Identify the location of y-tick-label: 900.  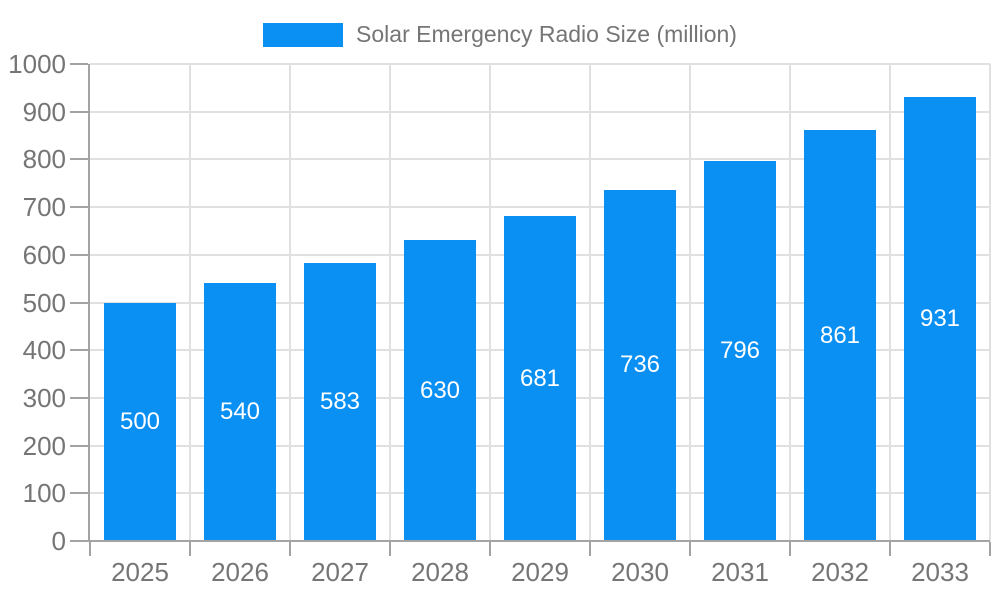
(44, 111).